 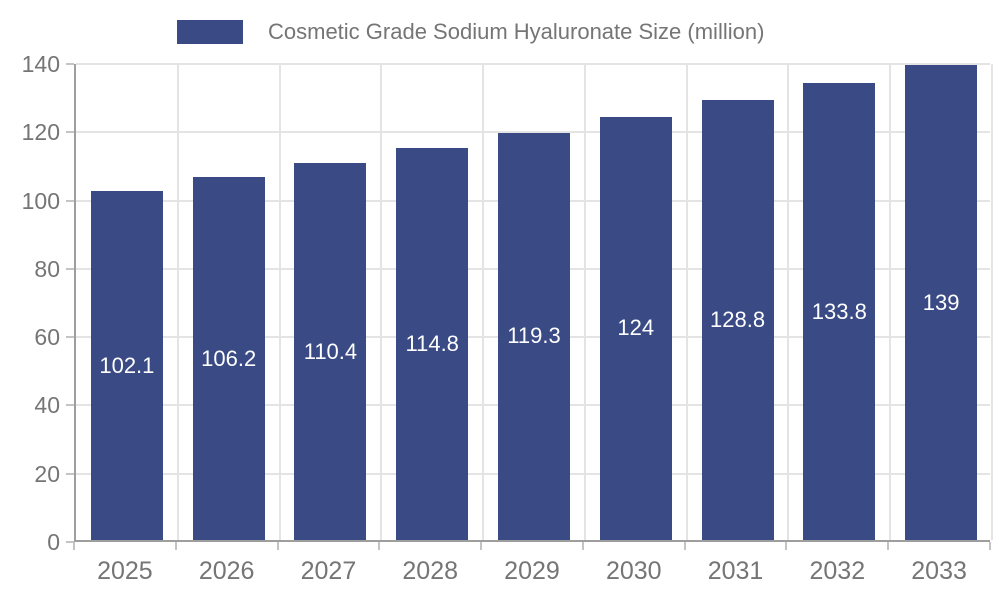 I want to click on bar-value-label: 119.3, so click(x=534, y=336).